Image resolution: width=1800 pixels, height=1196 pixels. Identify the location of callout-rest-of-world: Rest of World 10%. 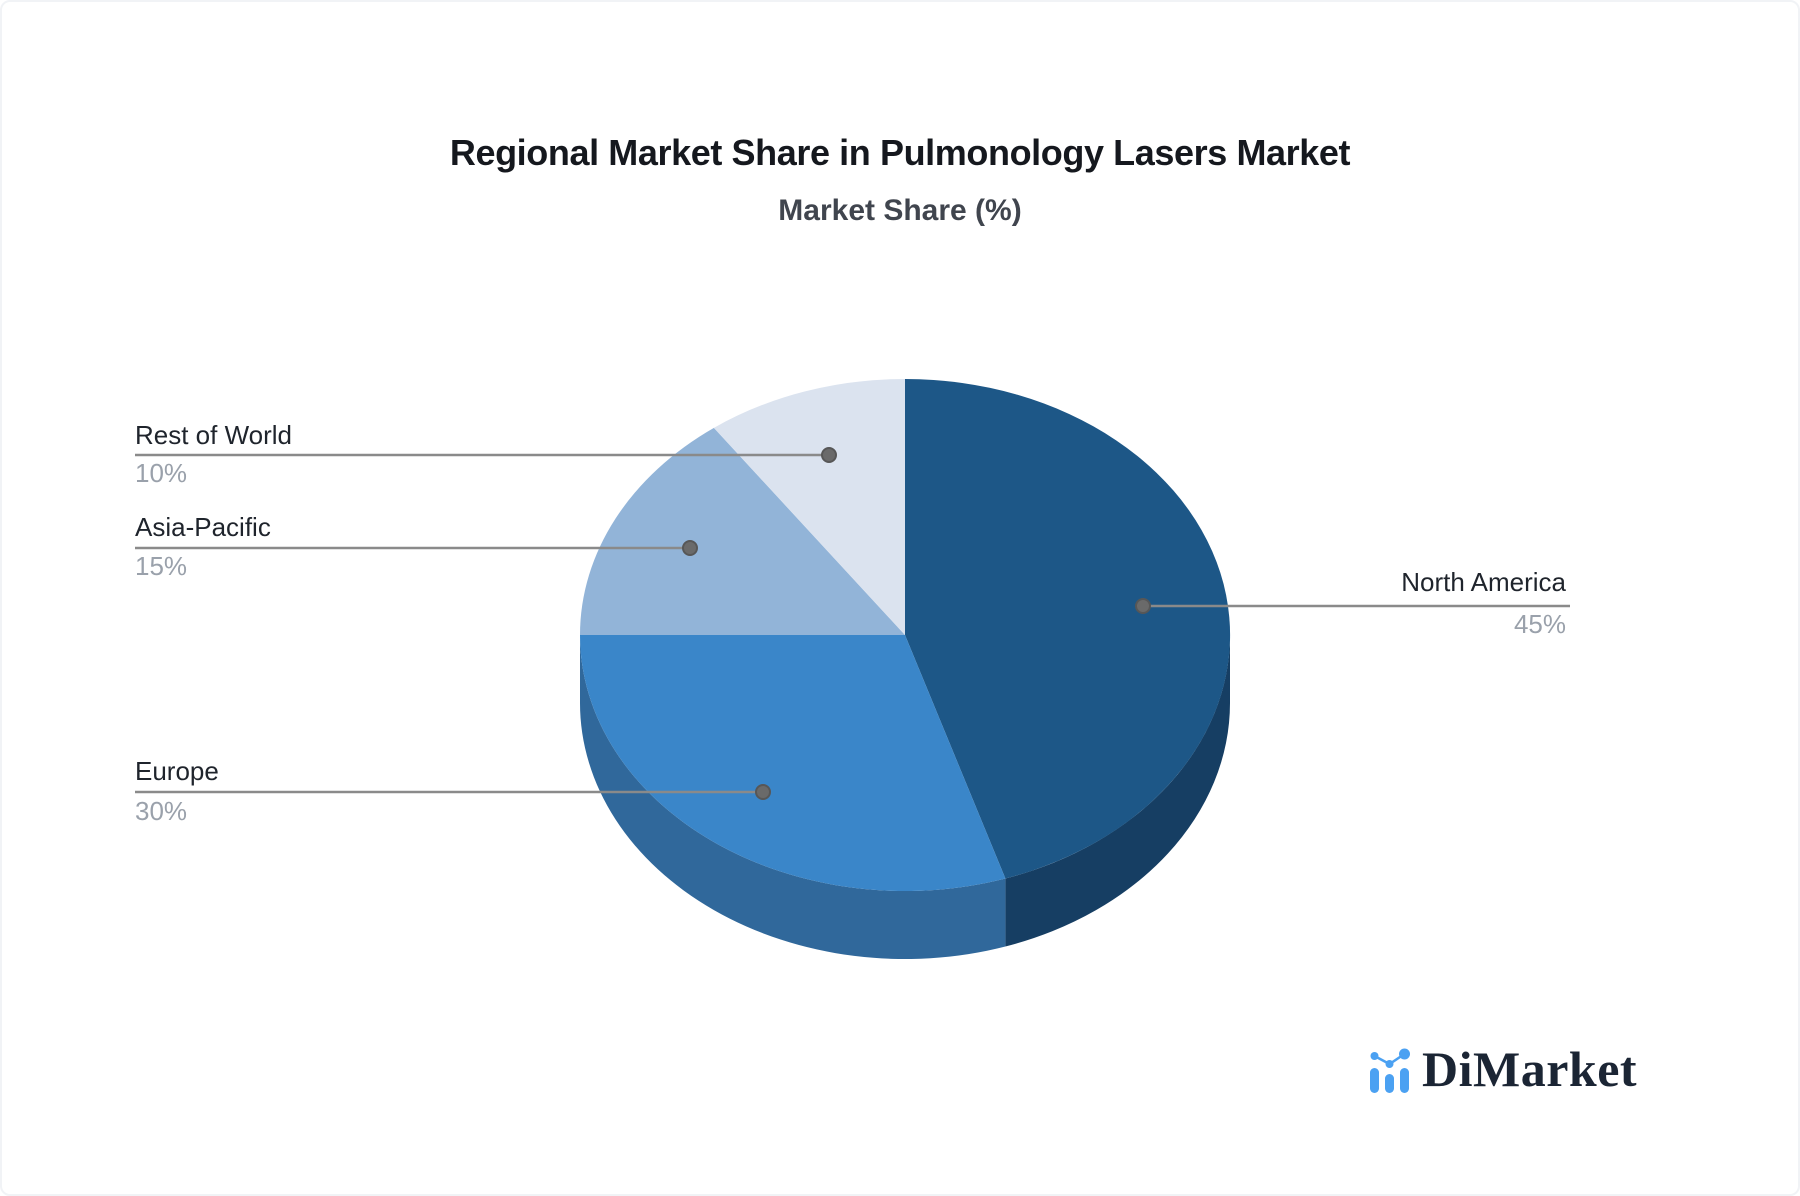
(214, 453).